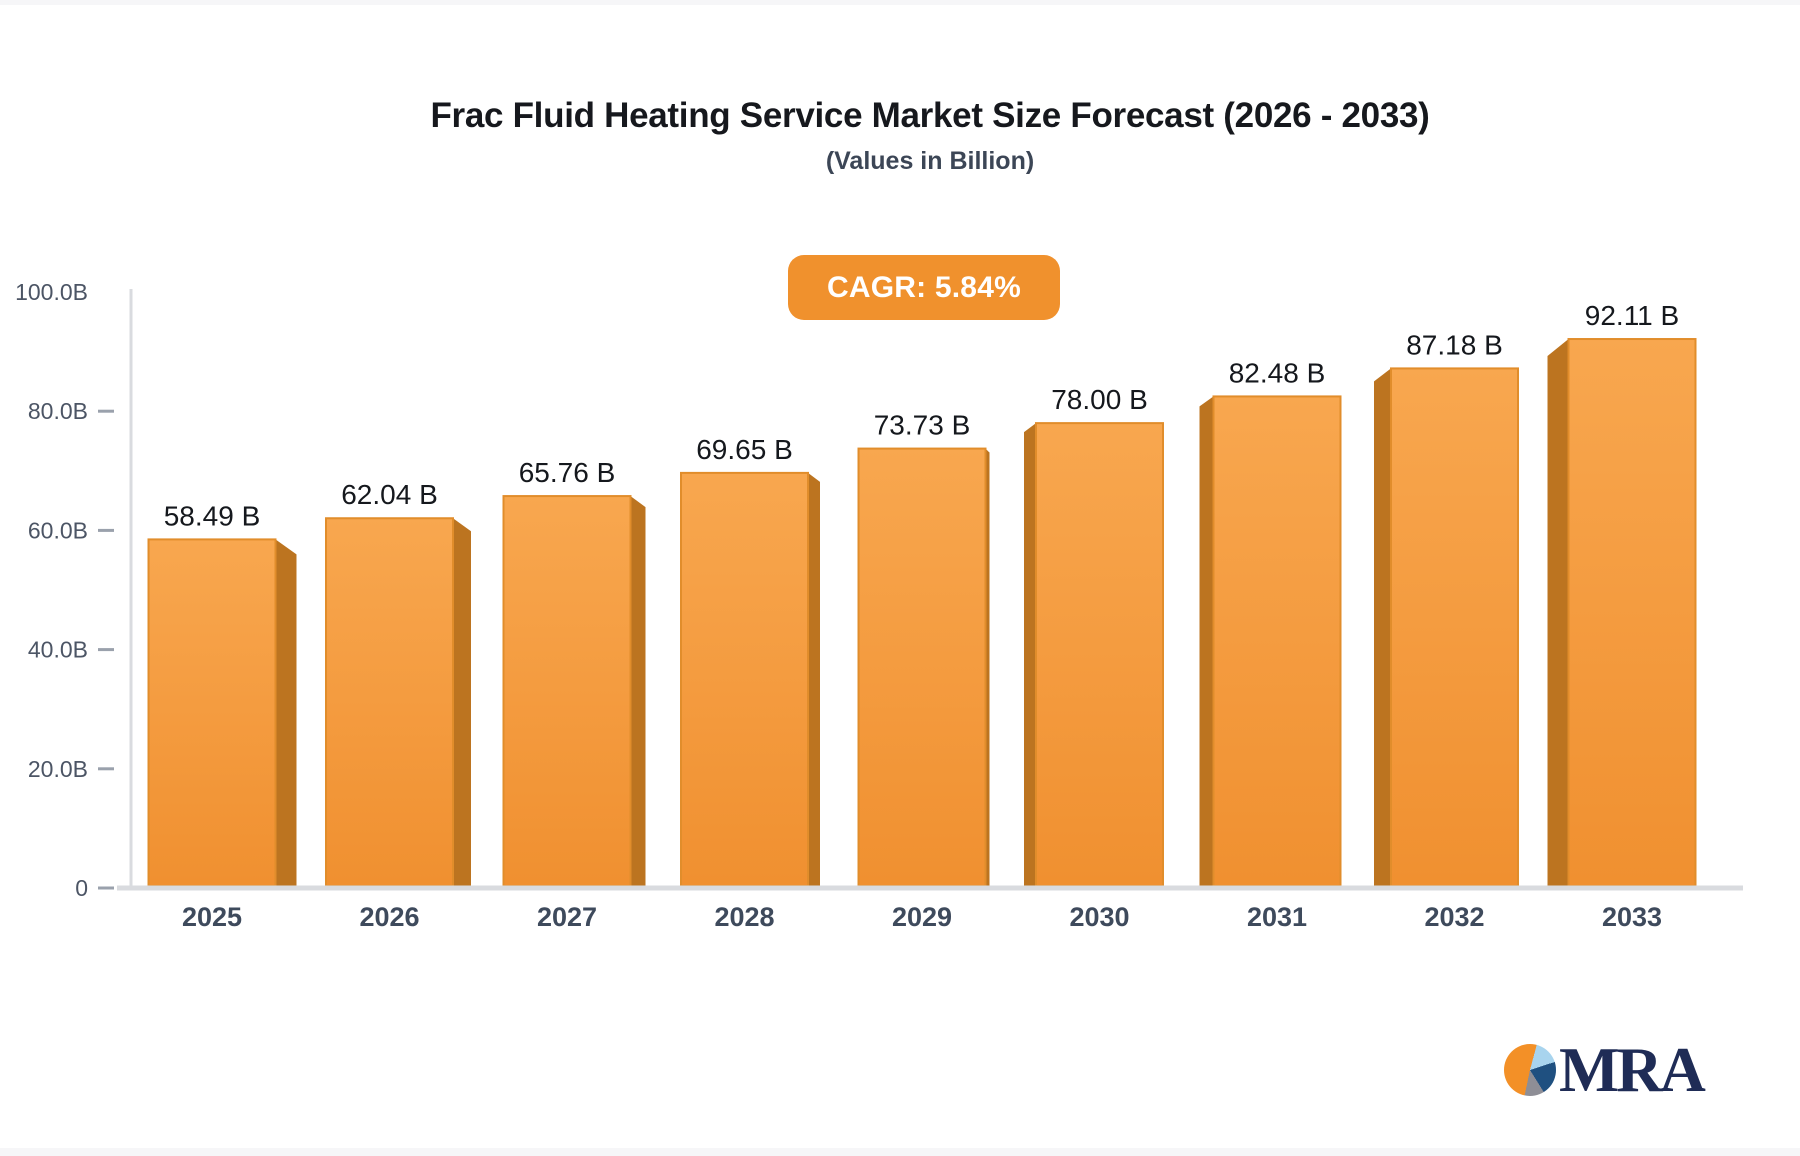  Describe the element at coordinates (1454, 917) in the screenshot. I see `x-axis-label: 2032` at that location.